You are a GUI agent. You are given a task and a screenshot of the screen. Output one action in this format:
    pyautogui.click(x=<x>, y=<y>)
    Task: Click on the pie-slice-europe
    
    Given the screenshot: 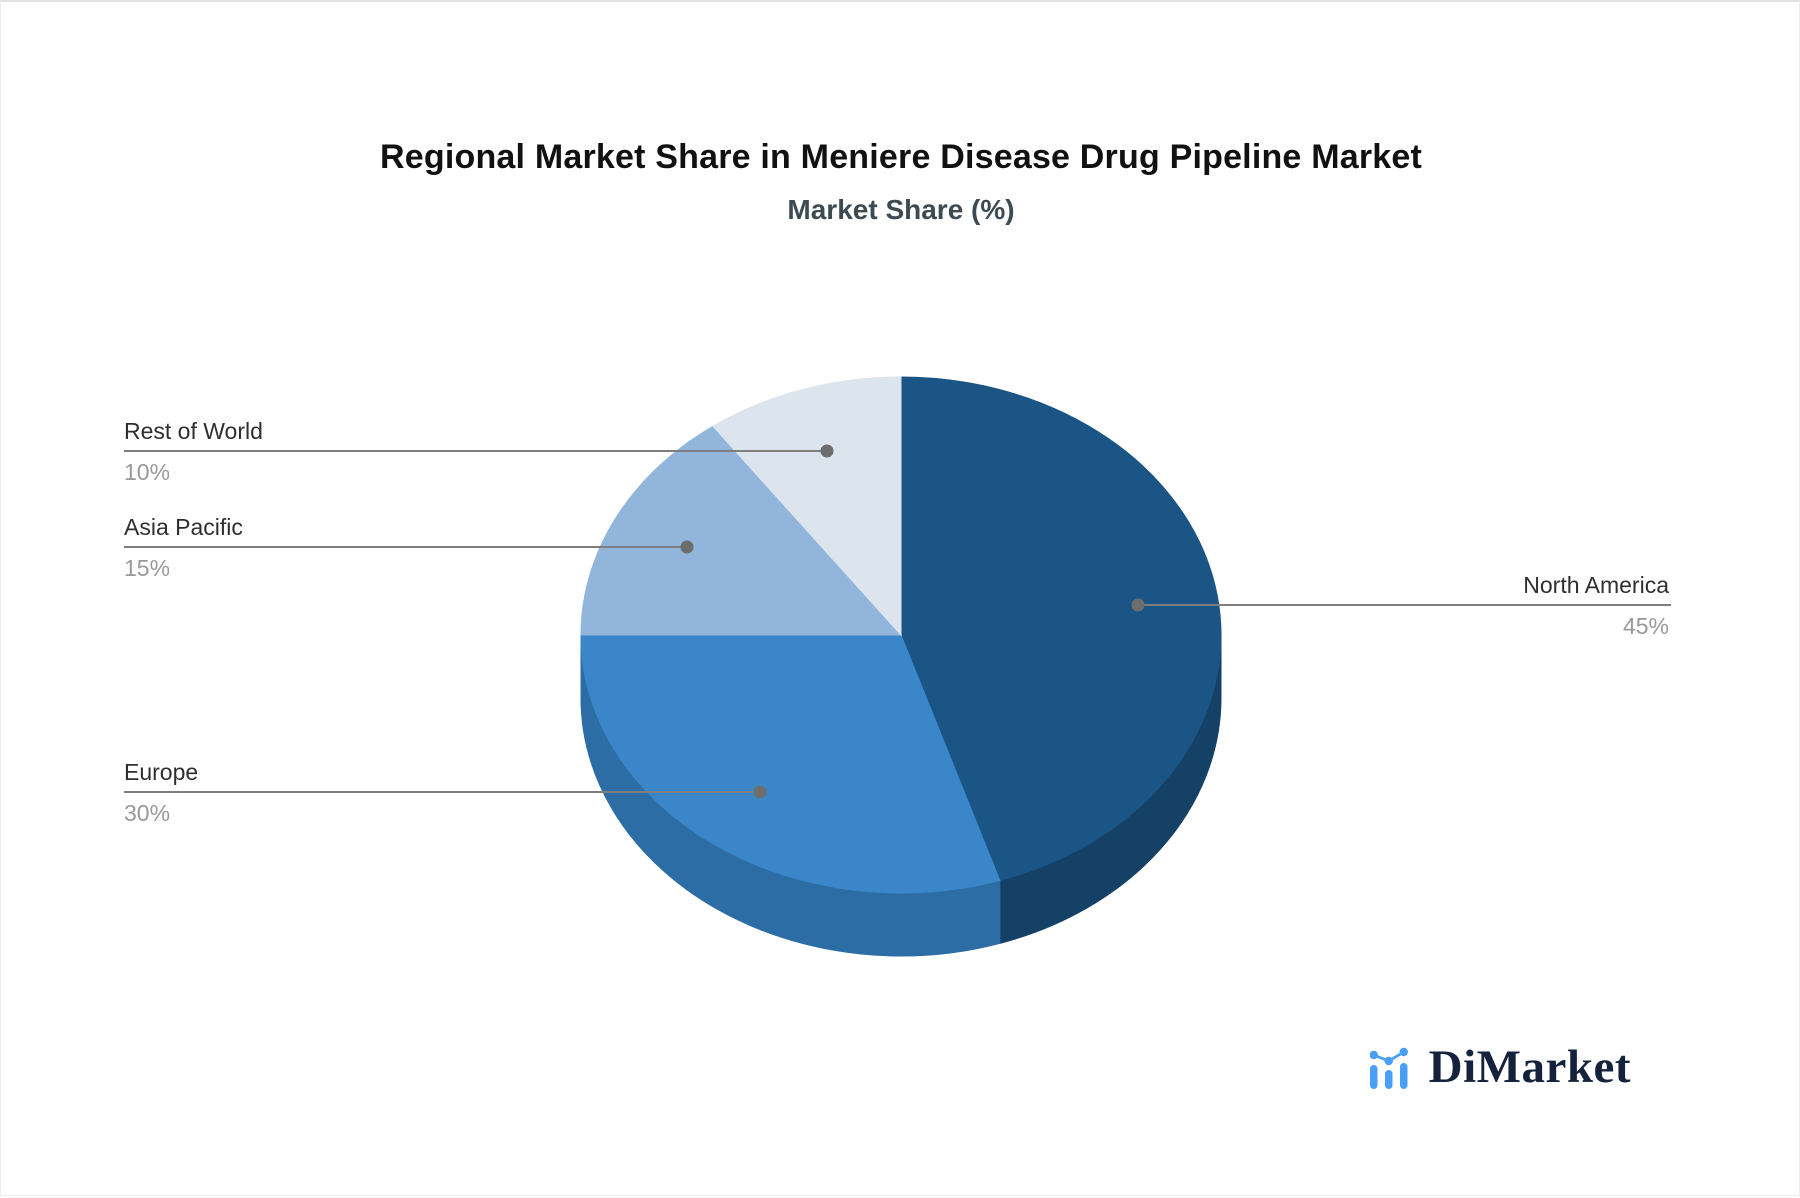 What is the action you would take?
    pyautogui.click(x=790, y=764)
    